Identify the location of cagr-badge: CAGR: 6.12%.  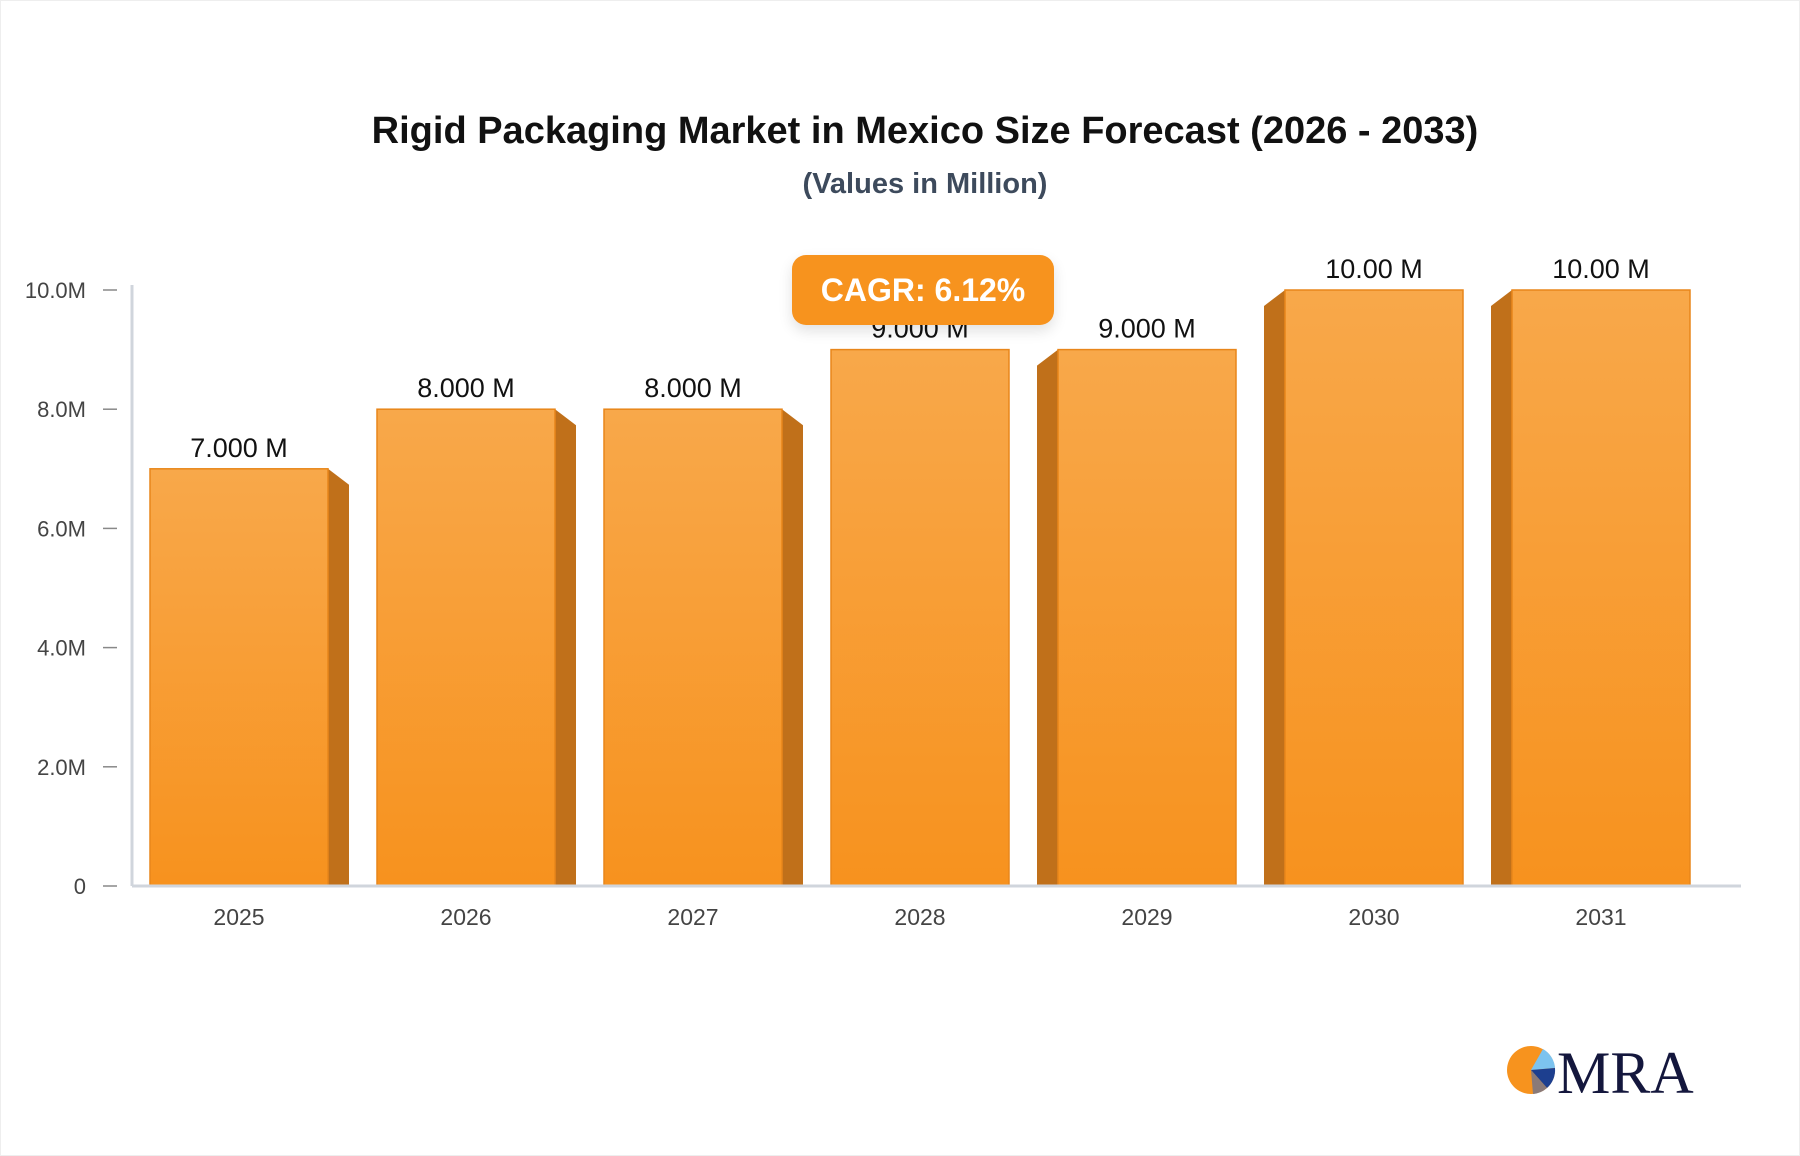
(923, 290).